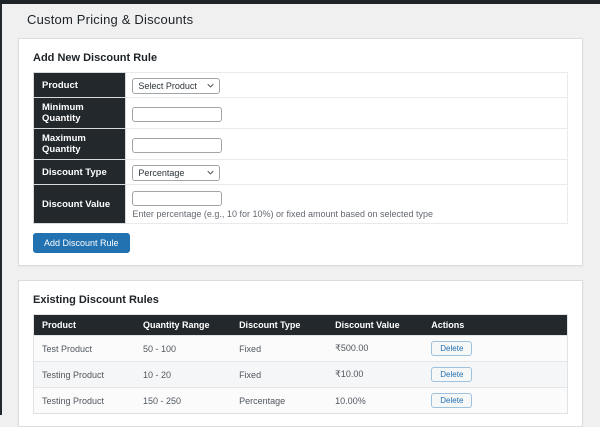 The width and height of the screenshot is (600, 427). I want to click on cell-discount-value: ₹500.00, so click(375, 348).